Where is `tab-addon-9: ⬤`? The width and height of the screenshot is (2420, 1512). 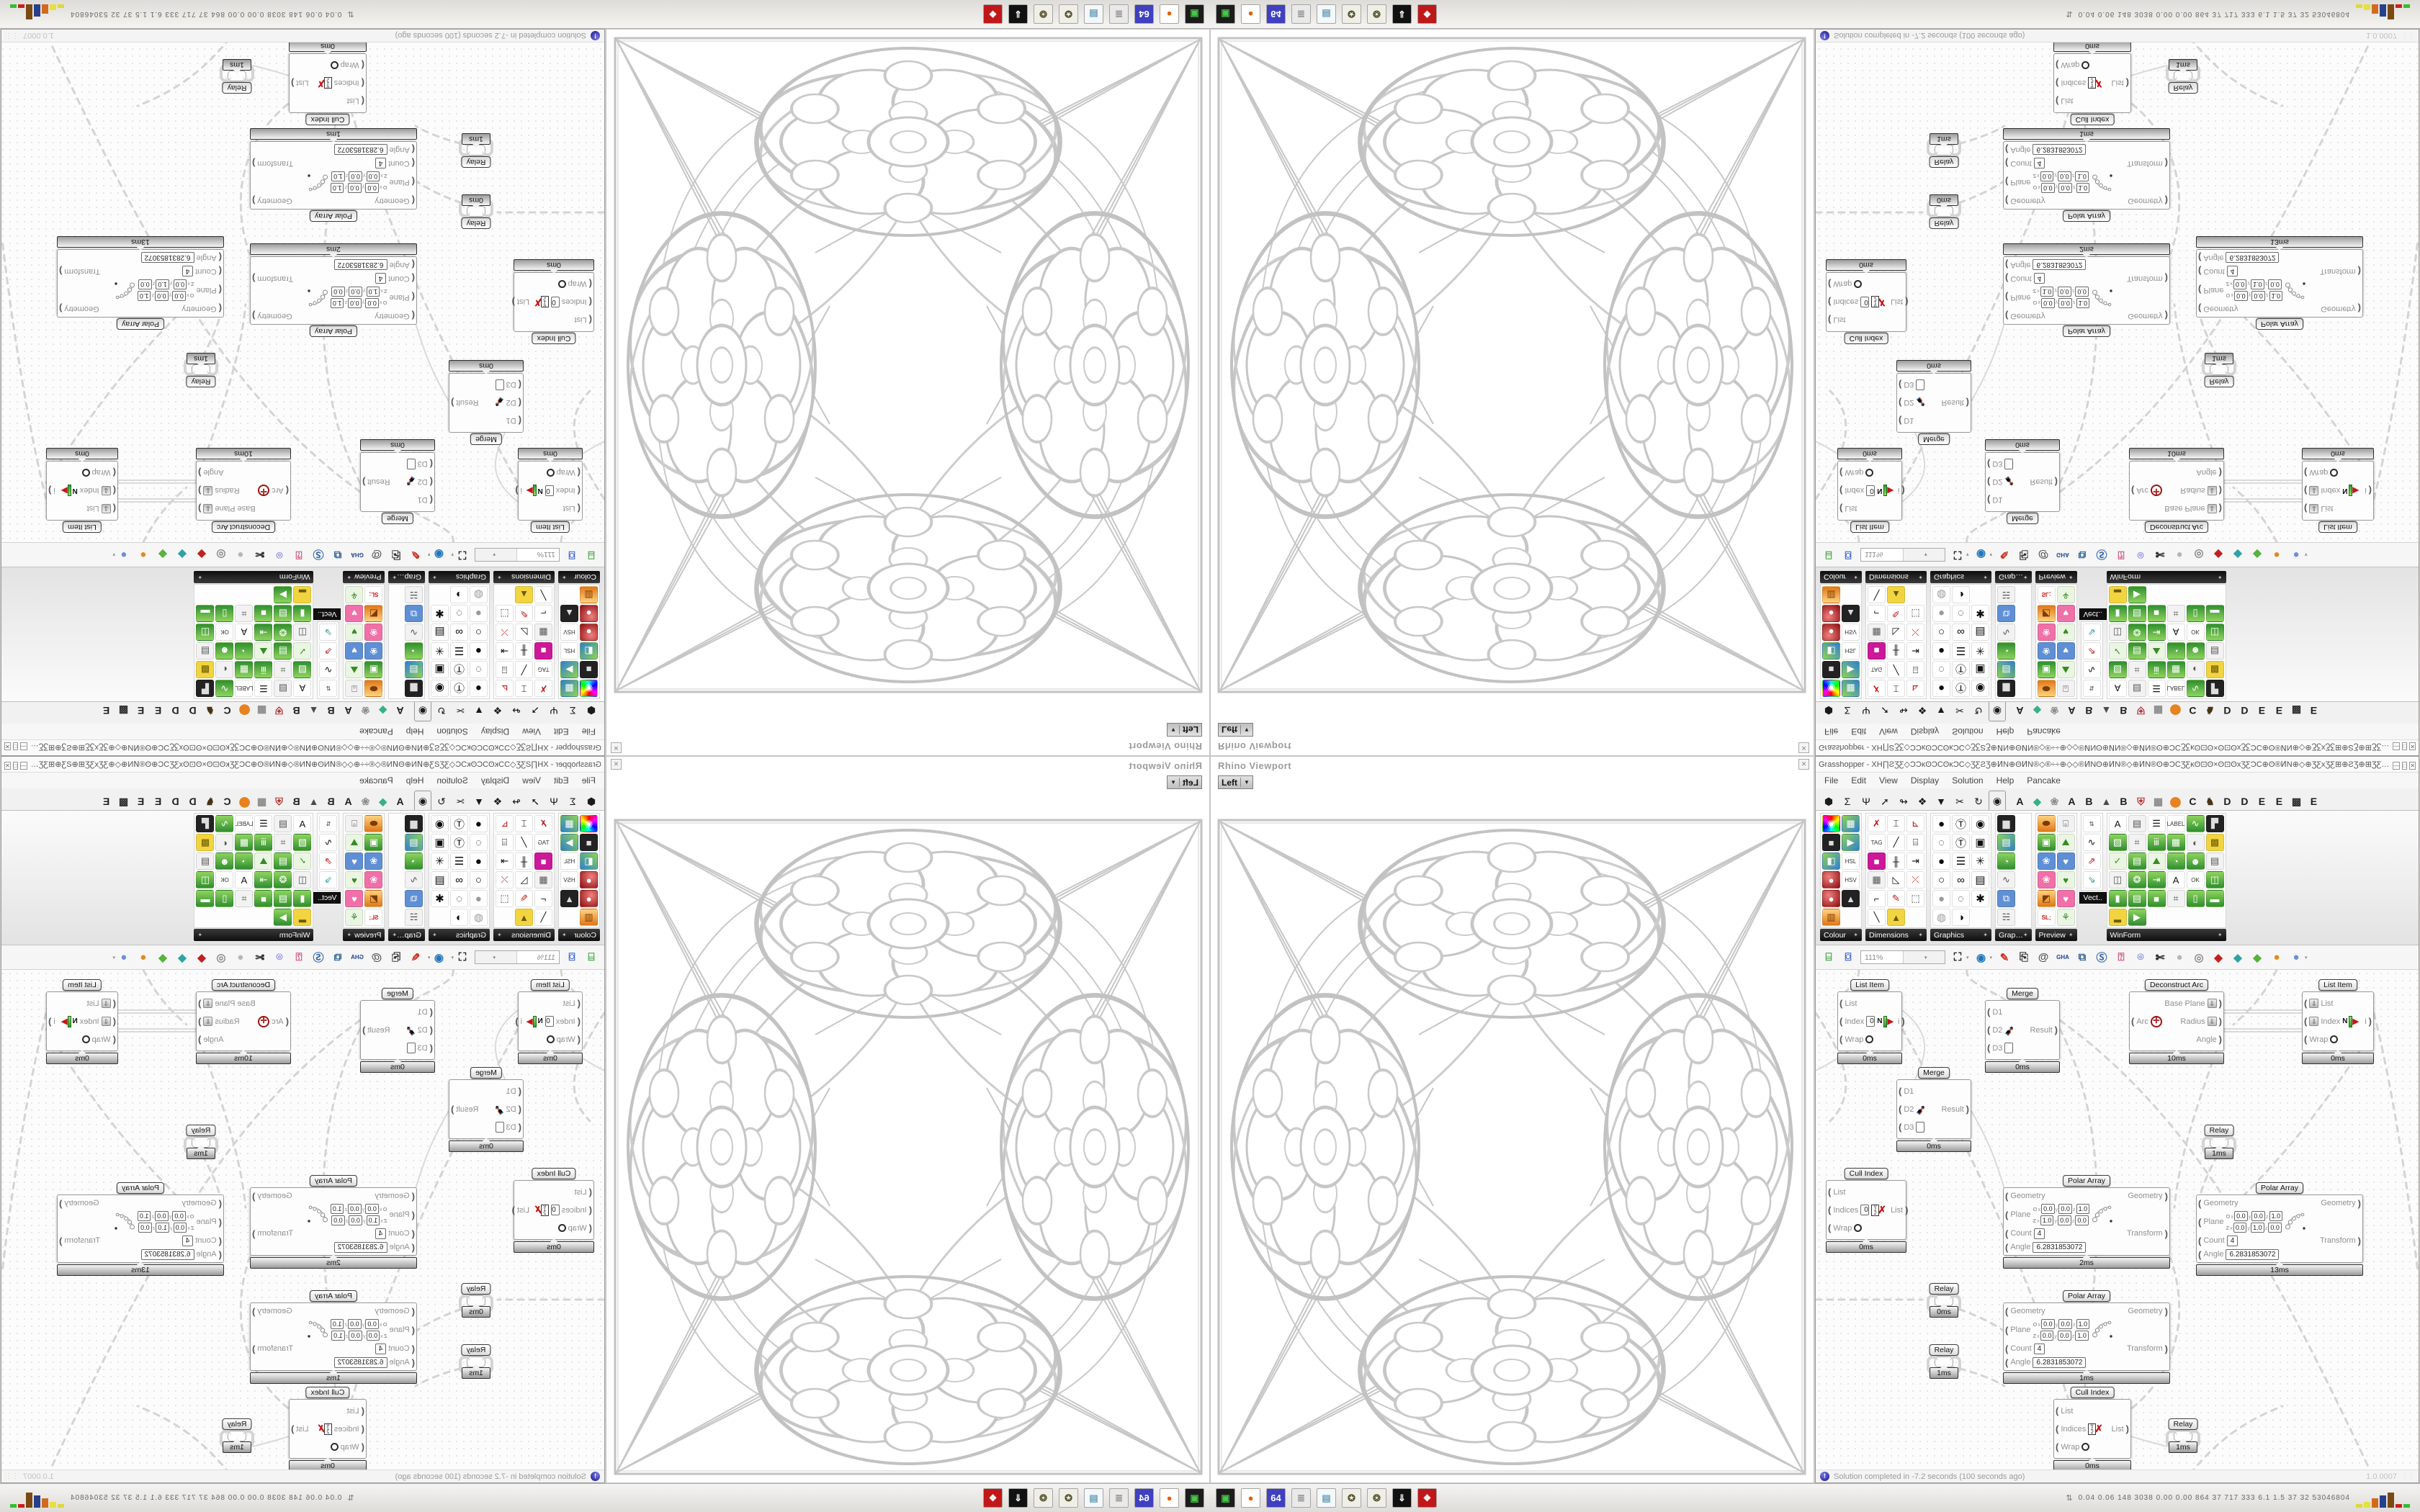 tab-addon-9: ⬤ is located at coordinates (2175, 801).